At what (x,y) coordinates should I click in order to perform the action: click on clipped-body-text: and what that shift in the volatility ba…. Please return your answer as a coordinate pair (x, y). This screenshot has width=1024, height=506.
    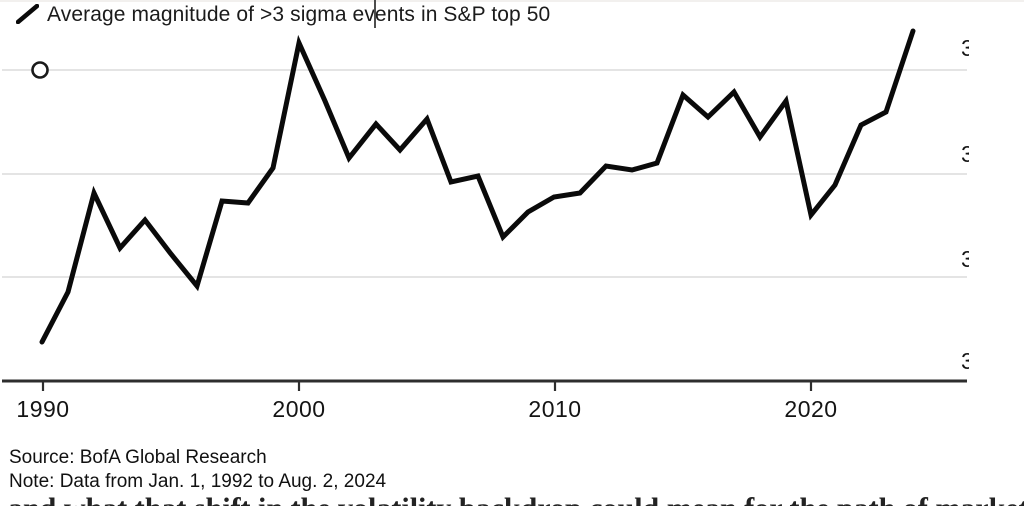
    Looking at the image, I should click on (516, 501).